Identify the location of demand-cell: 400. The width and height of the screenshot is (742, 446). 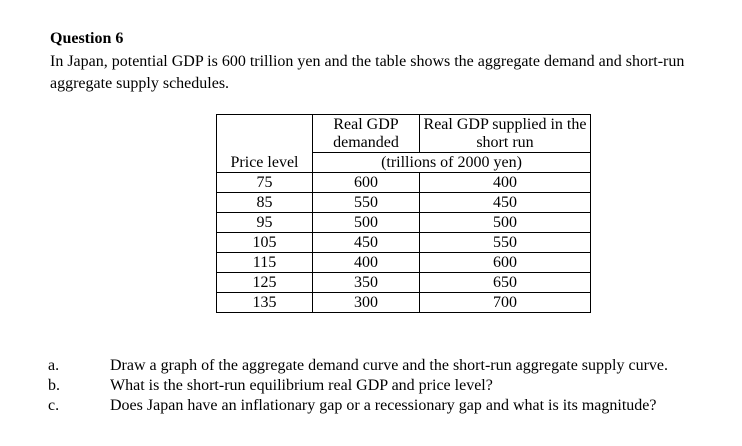
(366, 262).